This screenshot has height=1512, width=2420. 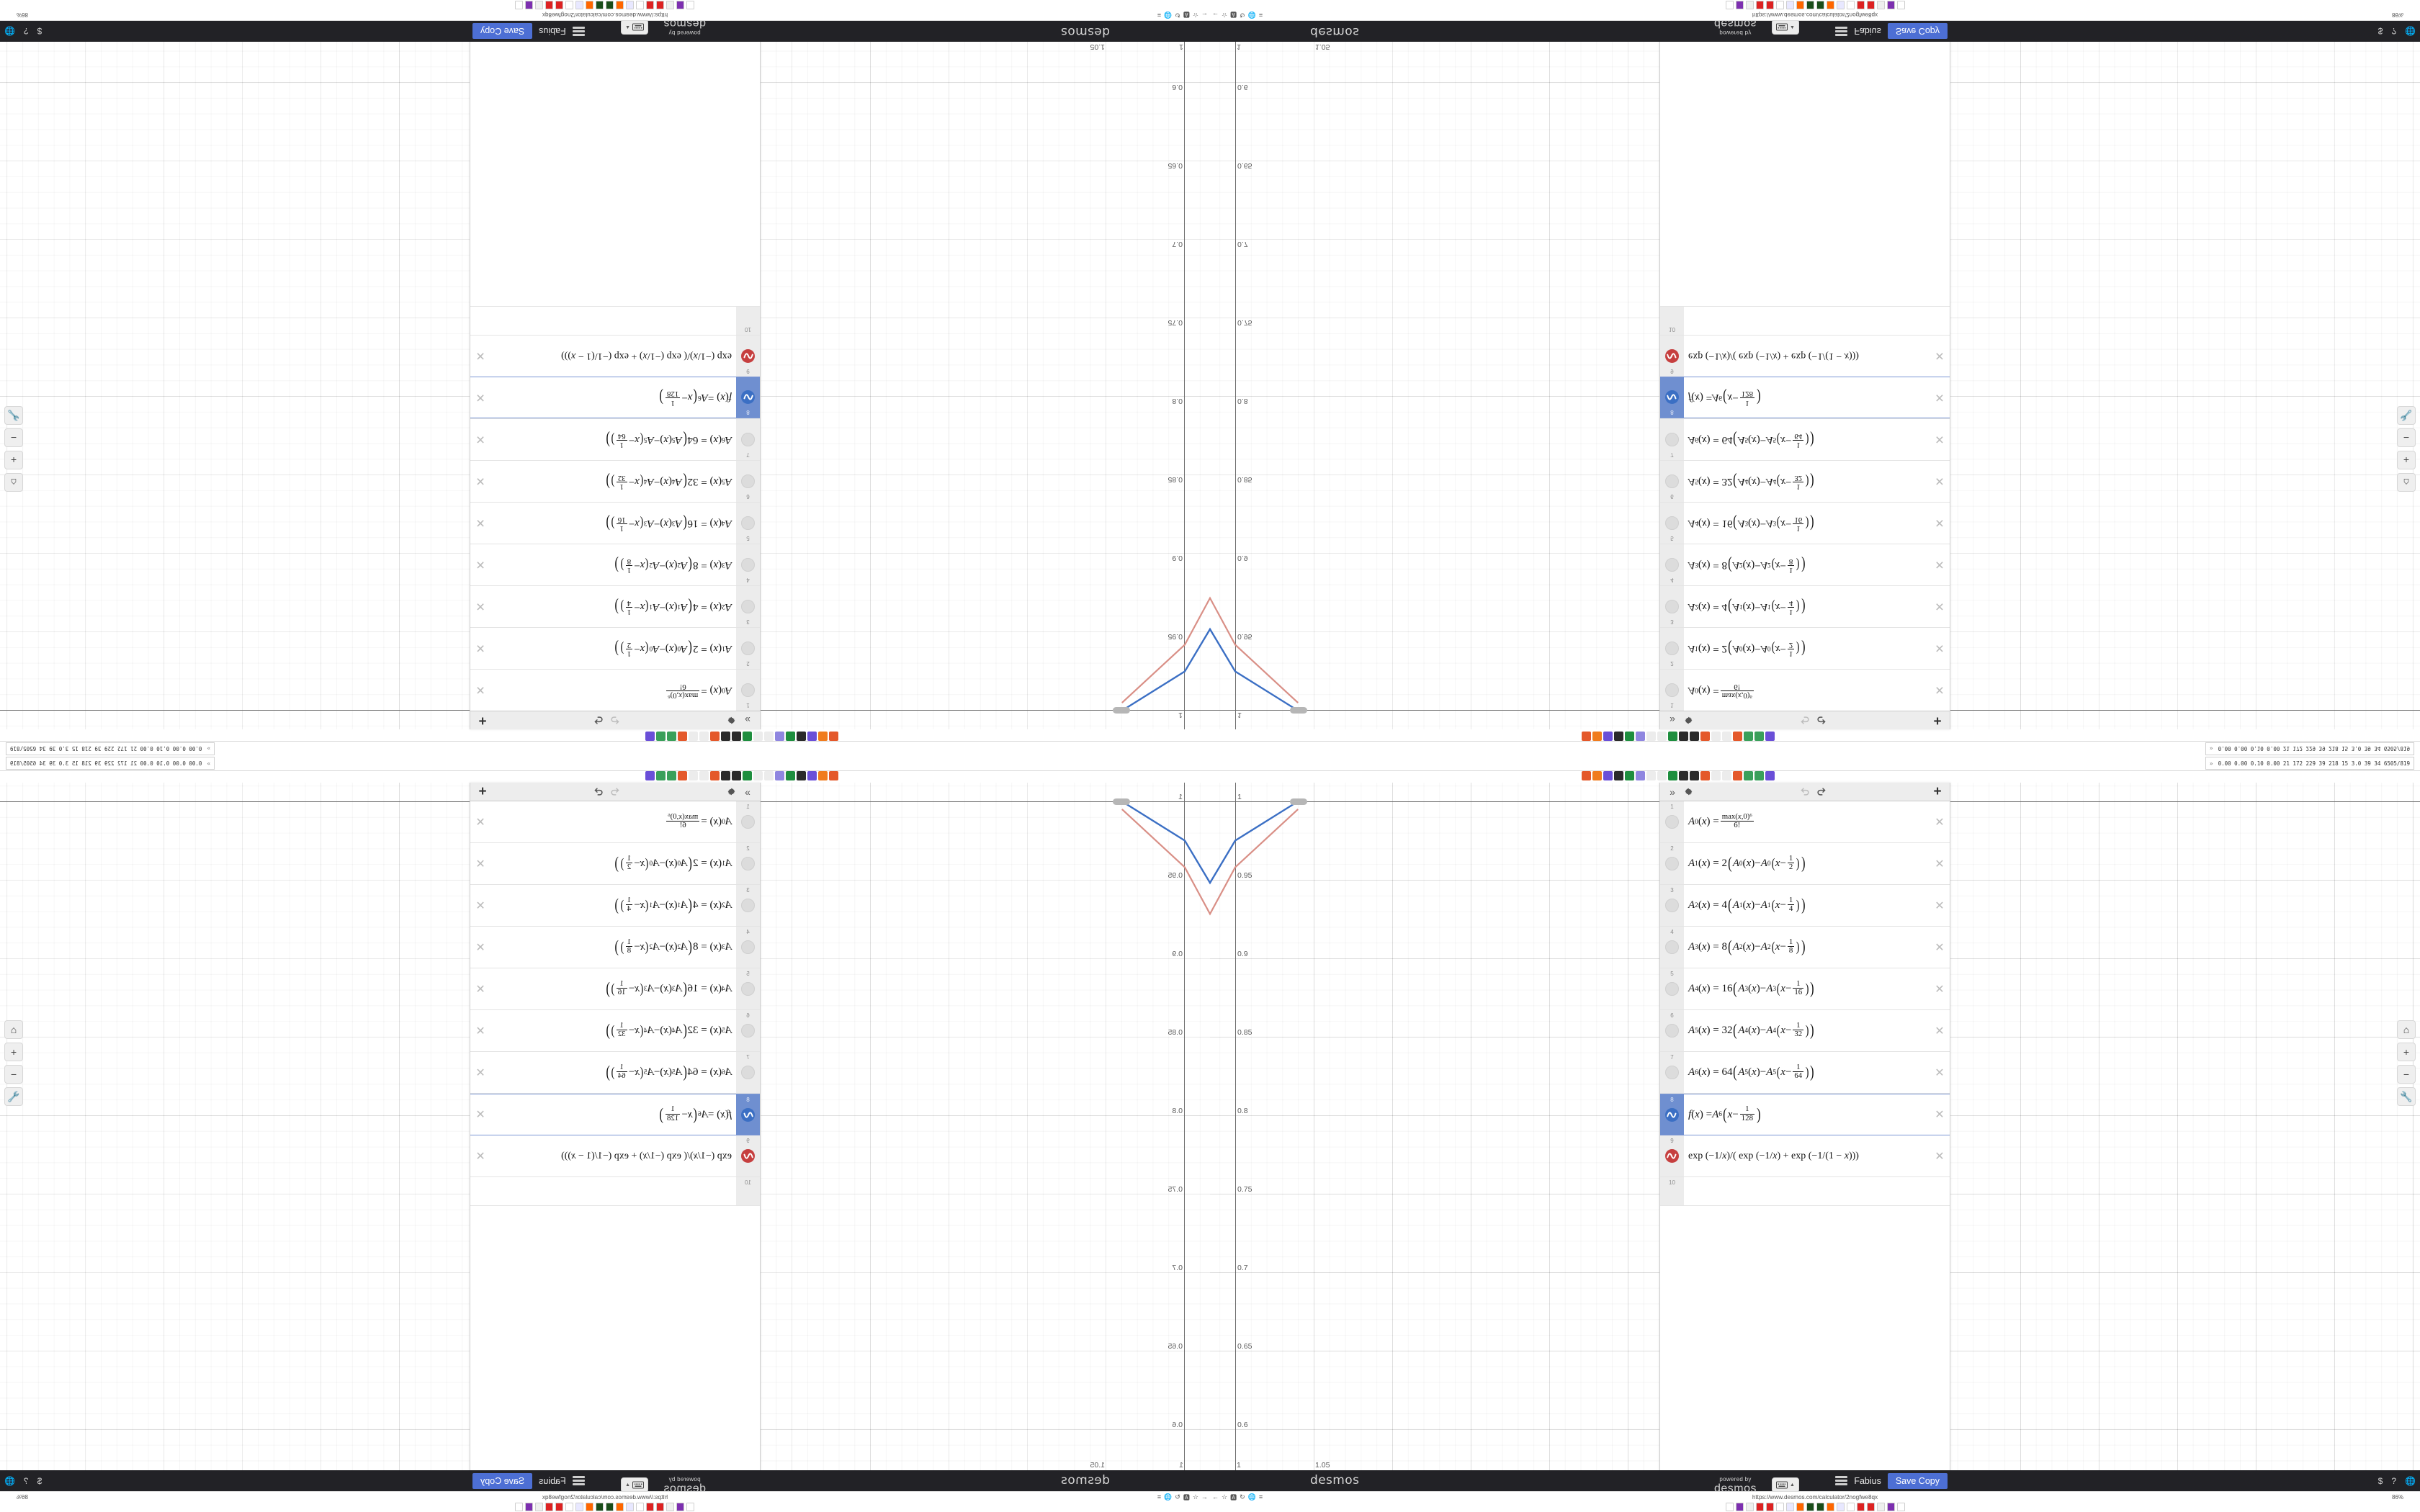 I want to click on back-arrow-icon: ←, so click(x=1215, y=1496).